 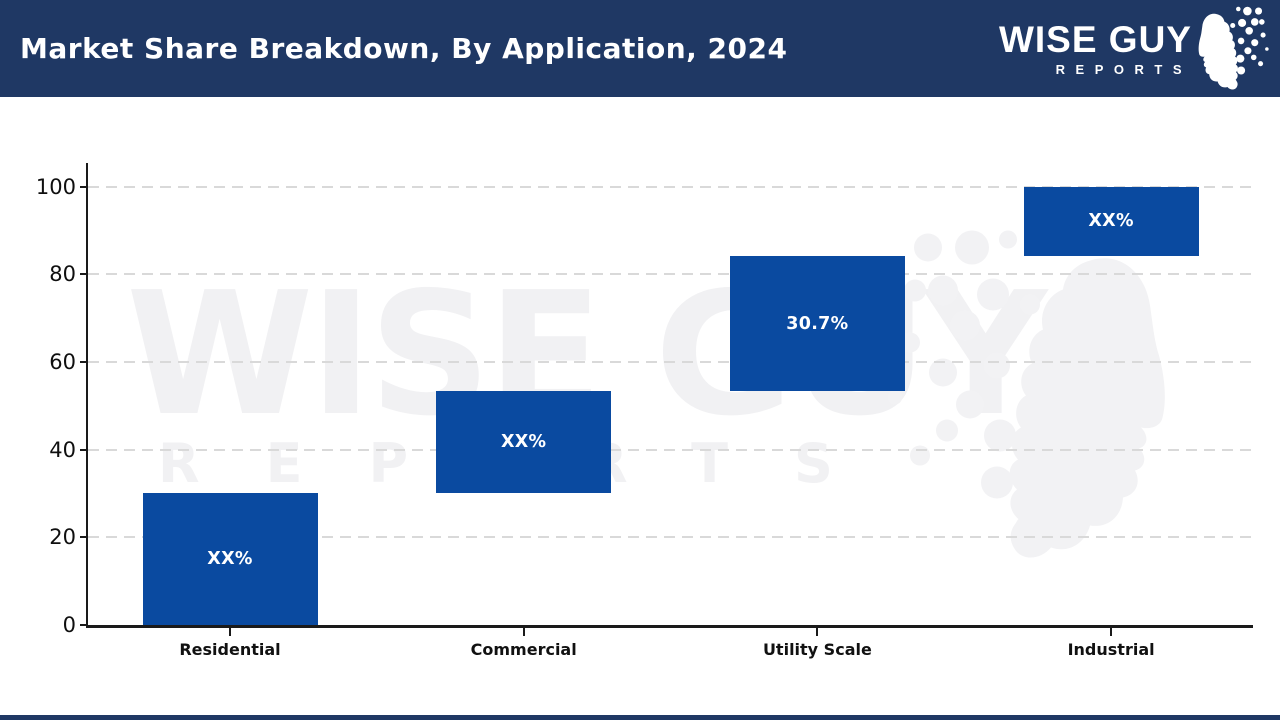 I want to click on bar-commercial: XX%, so click(x=524, y=442).